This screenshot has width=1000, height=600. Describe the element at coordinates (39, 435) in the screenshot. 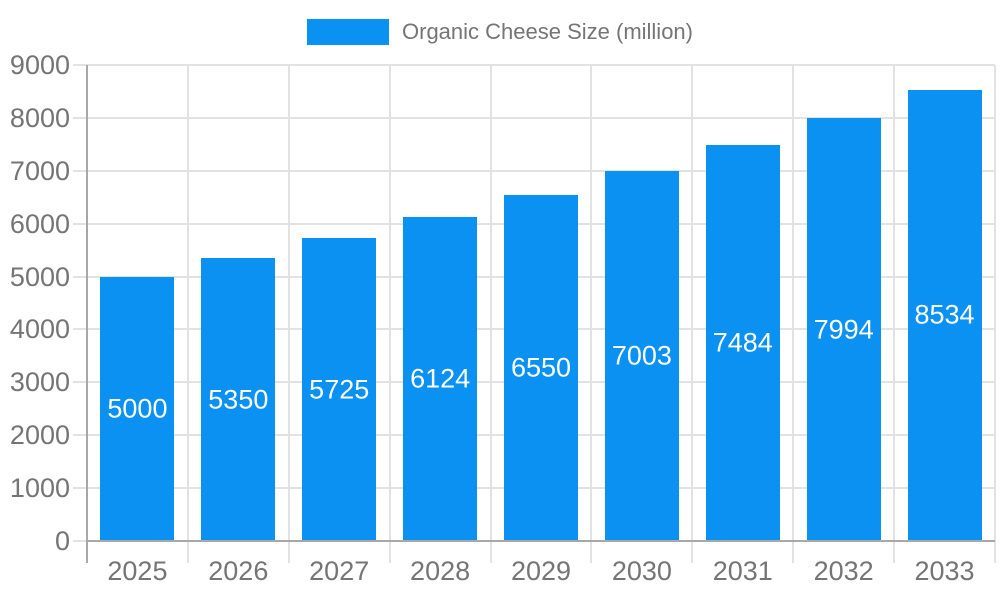

I see `y-axis-label: 2000` at that location.